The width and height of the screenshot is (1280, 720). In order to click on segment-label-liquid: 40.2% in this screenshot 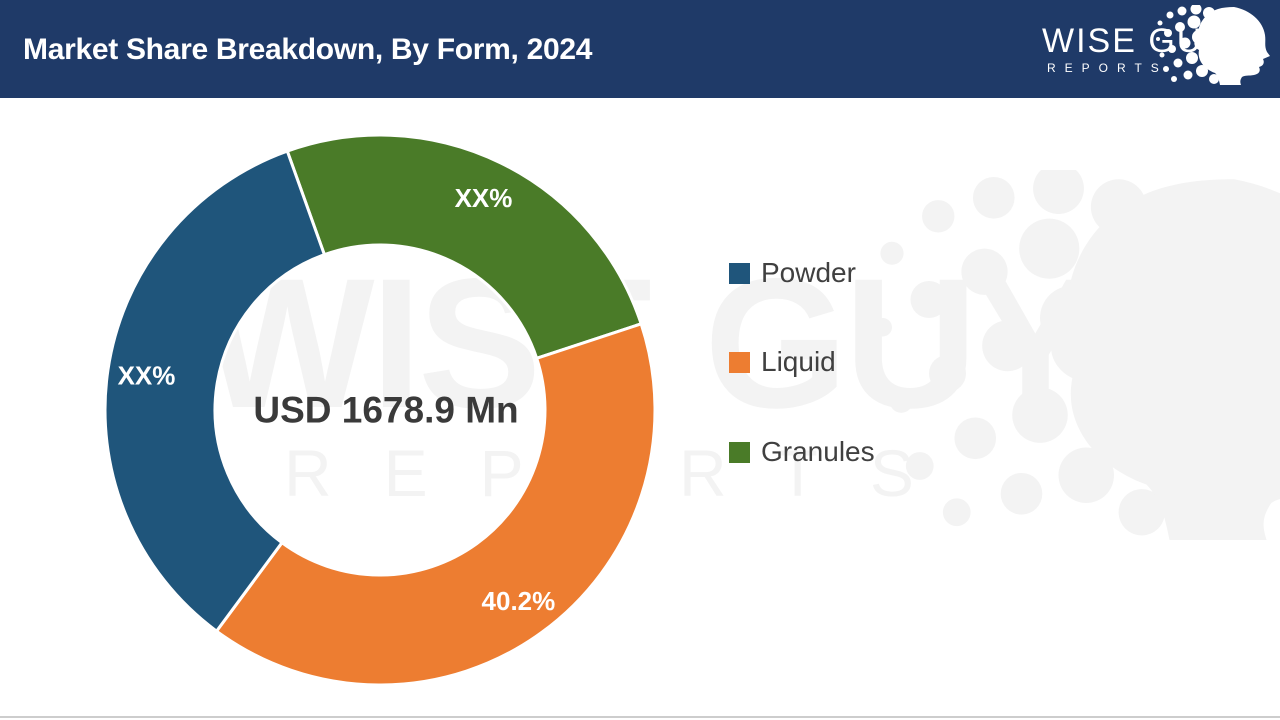, I will do `click(519, 601)`.